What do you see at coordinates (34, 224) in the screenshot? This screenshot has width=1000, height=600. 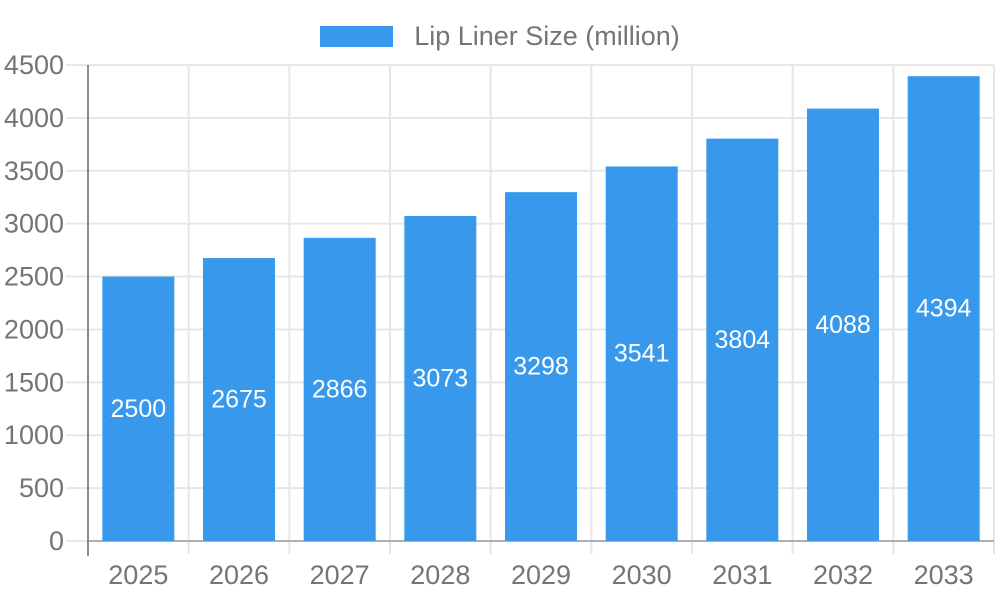 I see `y-tick-label: 3000` at bounding box center [34, 224].